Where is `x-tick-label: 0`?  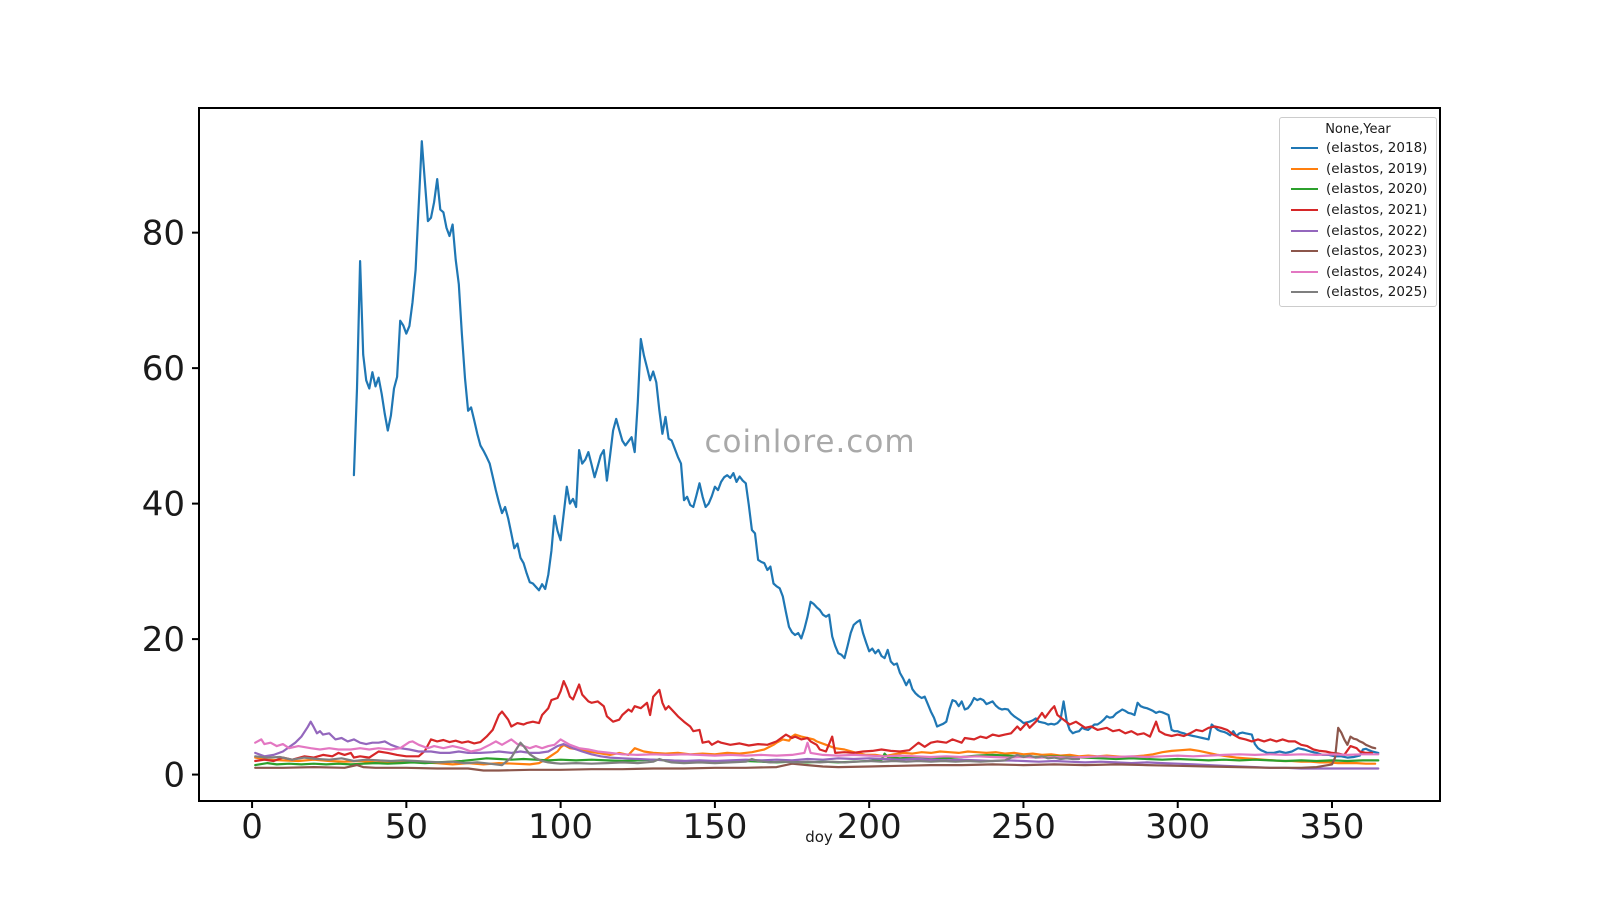
x-tick-label: 0 is located at coordinates (252, 827).